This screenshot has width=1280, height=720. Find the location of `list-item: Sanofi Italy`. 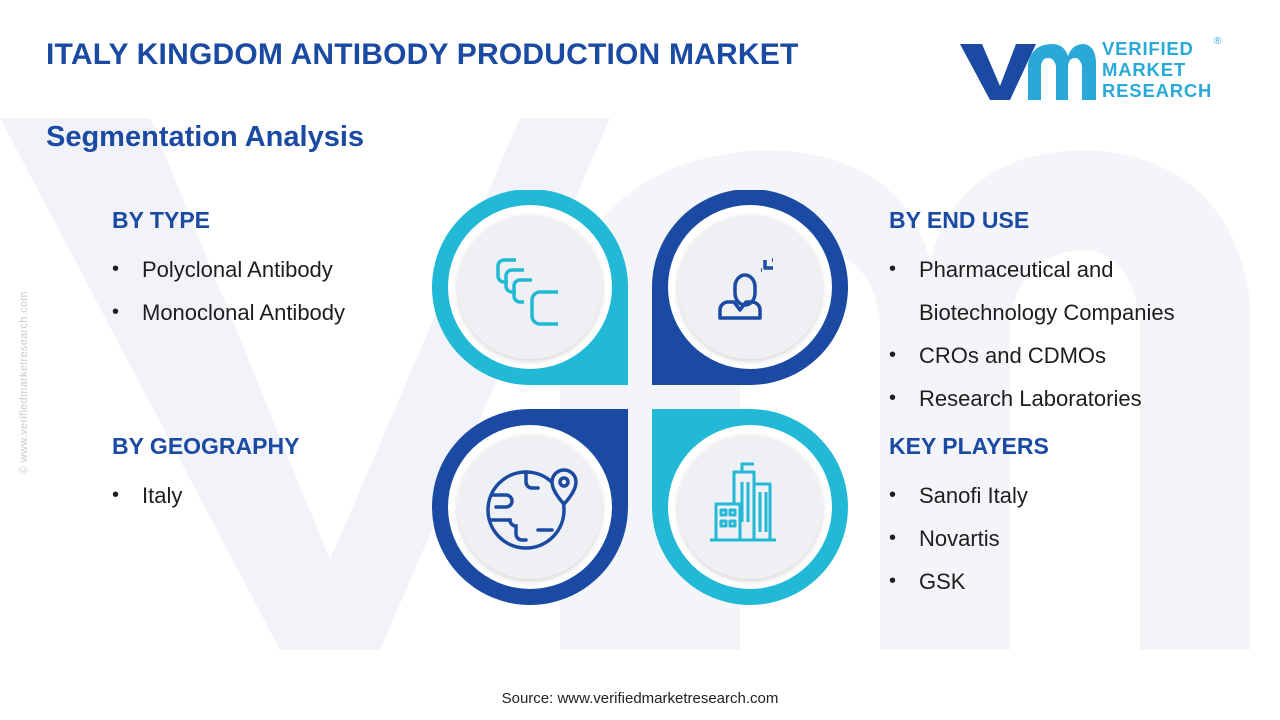

list-item: Sanofi Italy is located at coordinates (1069, 495).